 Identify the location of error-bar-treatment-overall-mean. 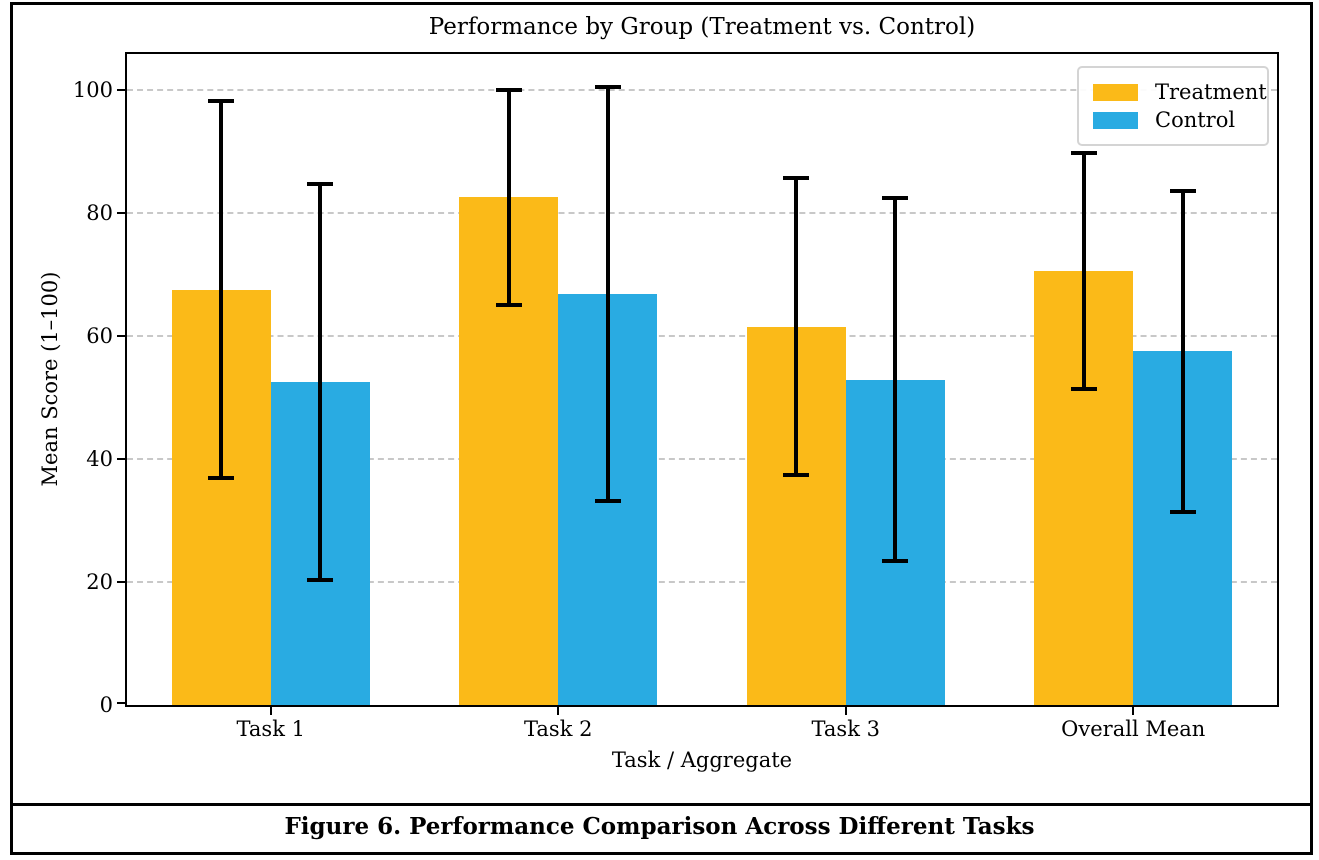
(1083, 271).